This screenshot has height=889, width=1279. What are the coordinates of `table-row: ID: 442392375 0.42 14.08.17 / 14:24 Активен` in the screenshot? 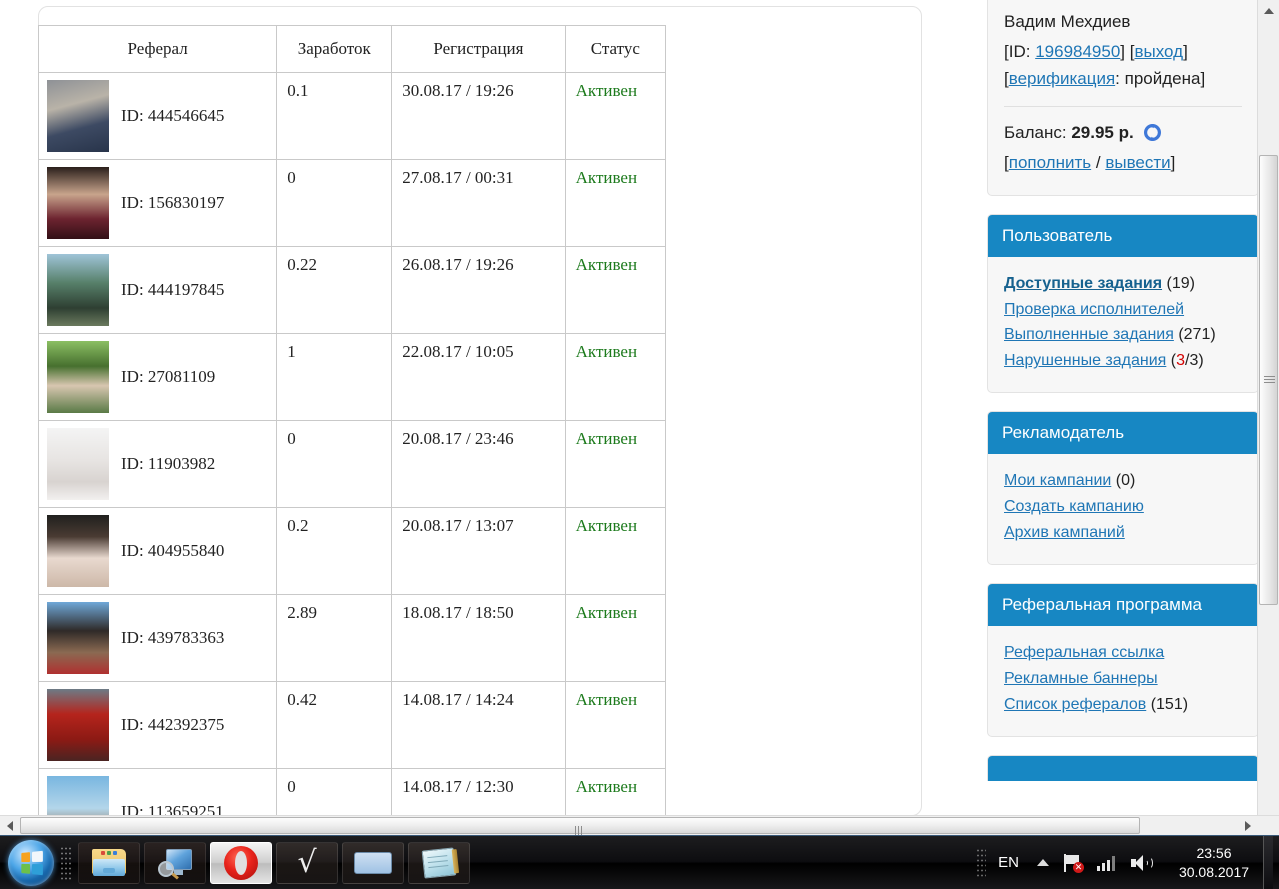 It's located at (352, 725).